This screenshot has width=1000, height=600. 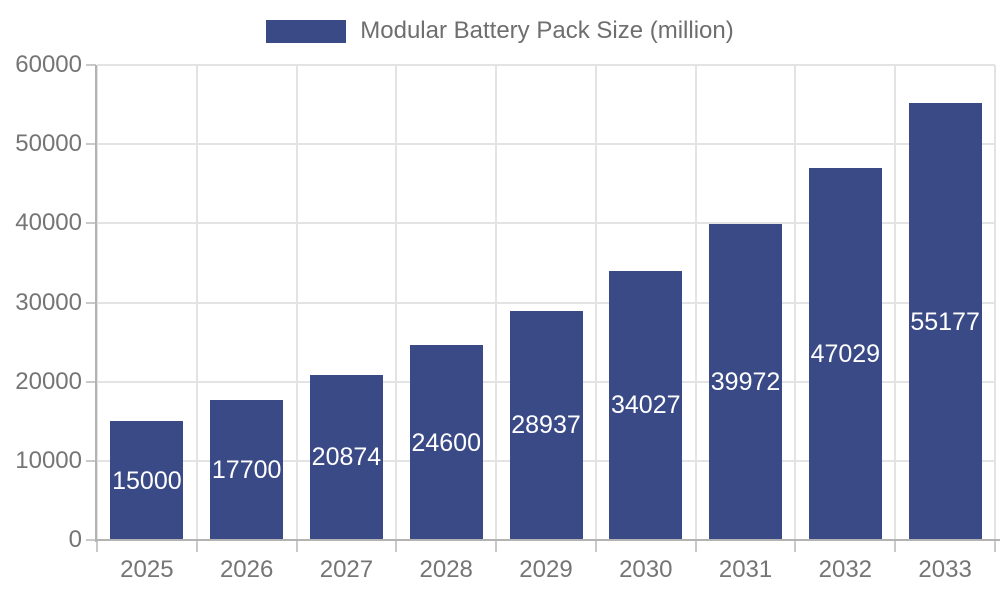 What do you see at coordinates (48, 223) in the screenshot?
I see `y-axis-label: 40000` at bounding box center [48, 223].